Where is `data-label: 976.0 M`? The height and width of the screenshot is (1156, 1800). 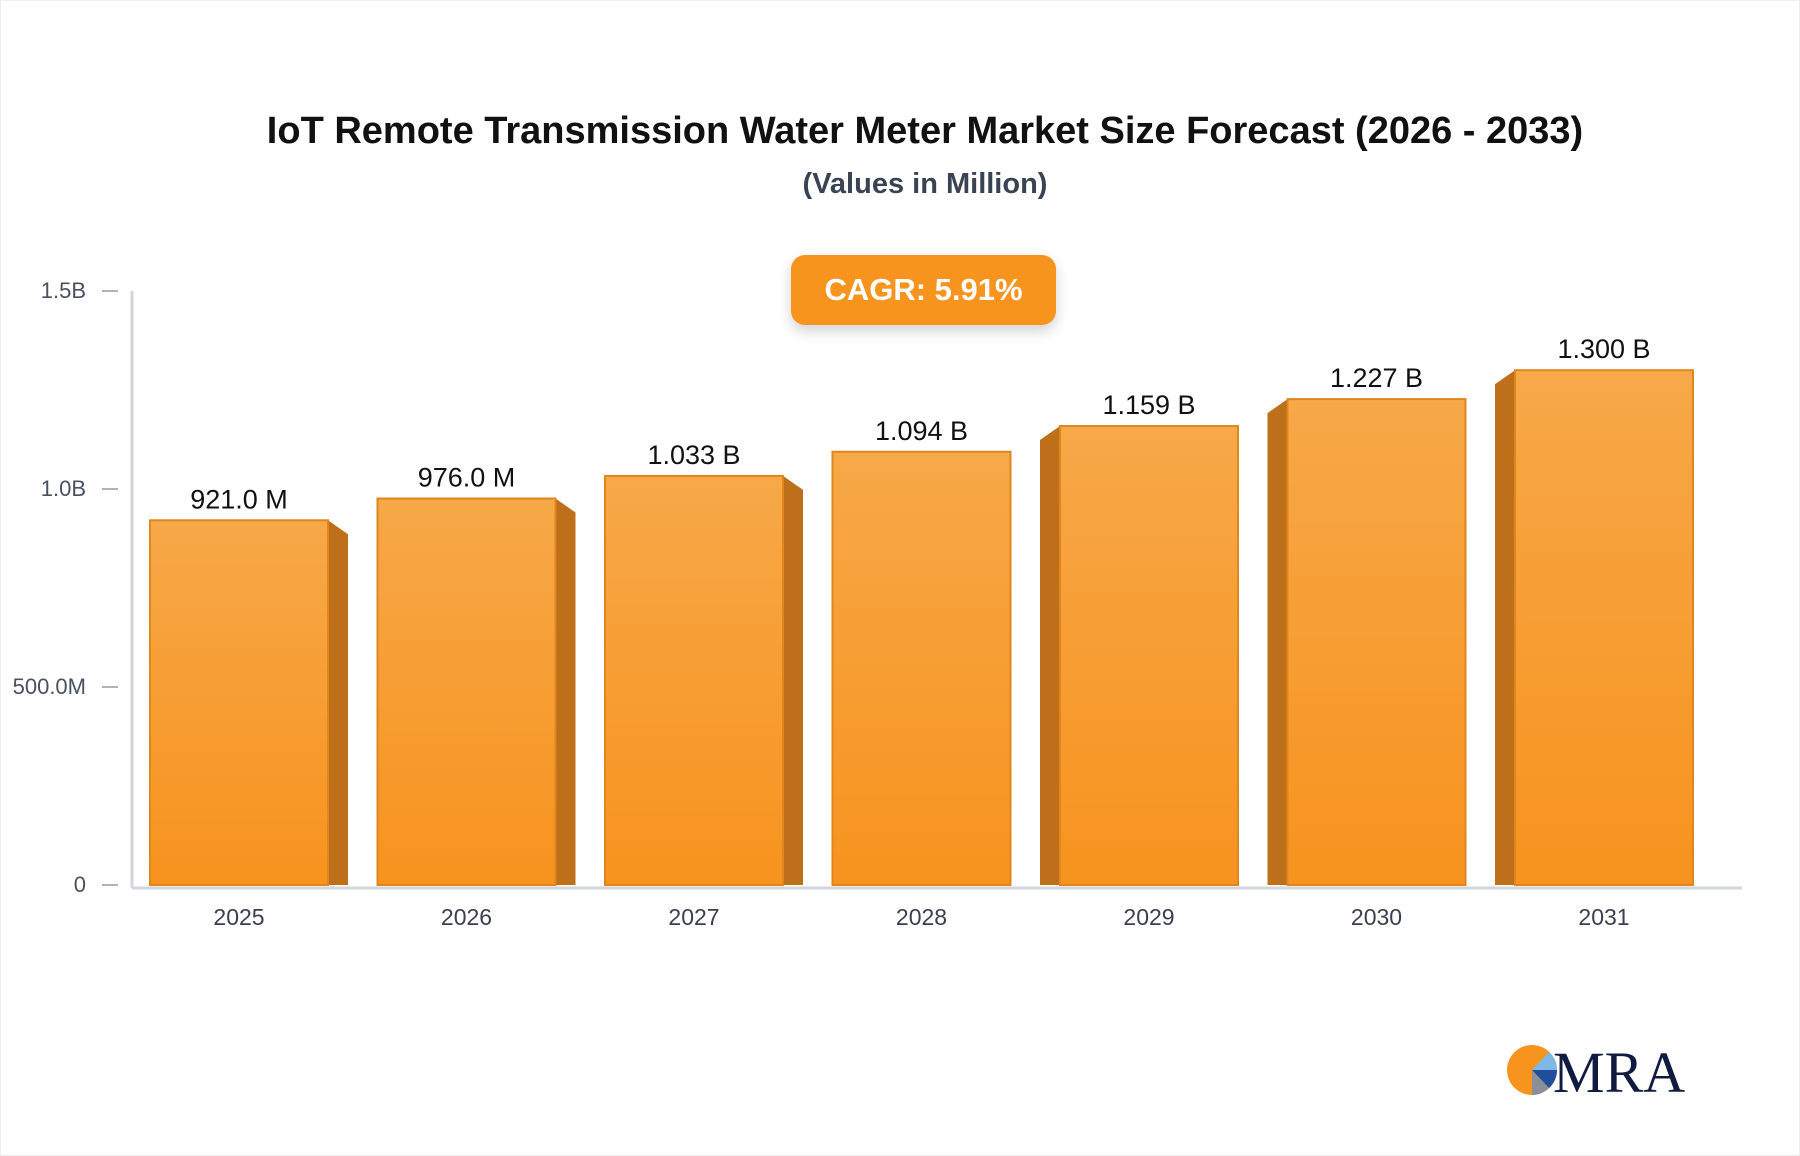 data-label: 976.0 M is located at coordinates (467, 478).